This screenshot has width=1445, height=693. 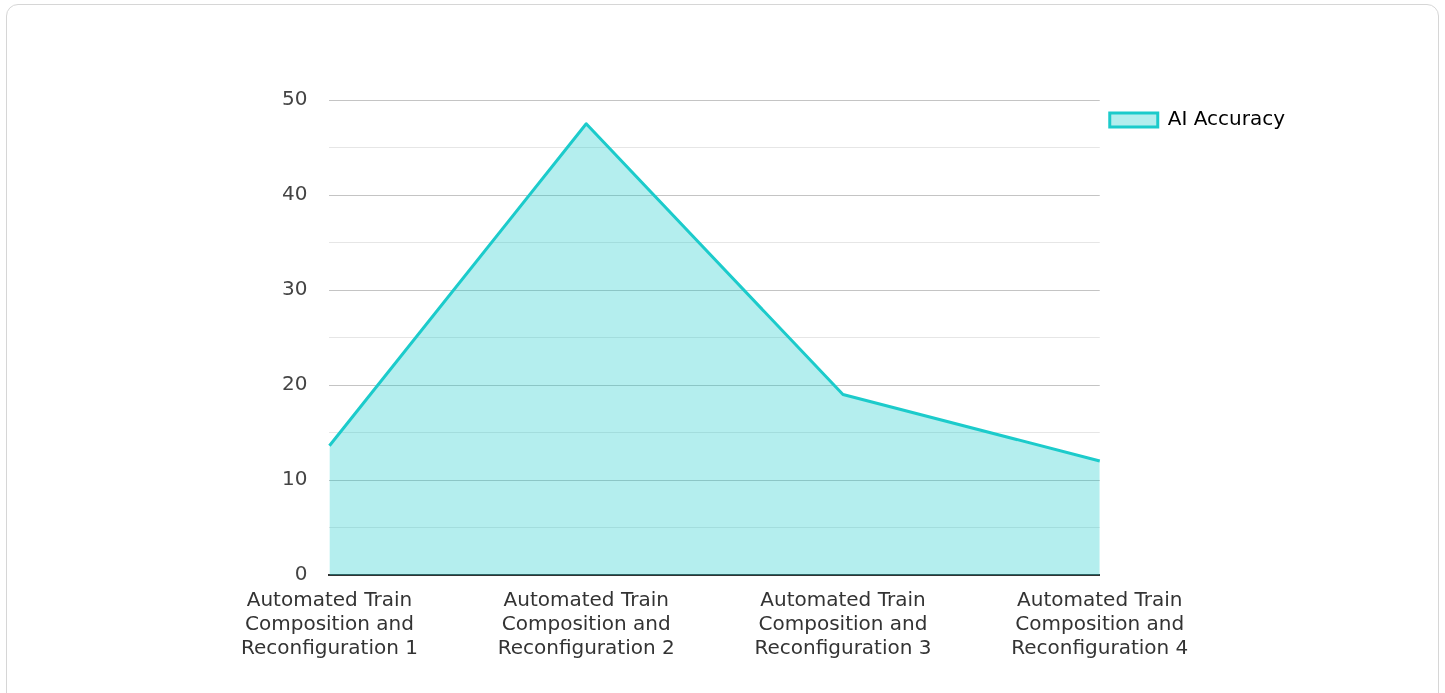 What do you see at coordinates (295, 288) in the screenshot?
I see `y-tick-label: 30` at bounding box center [295, 288].